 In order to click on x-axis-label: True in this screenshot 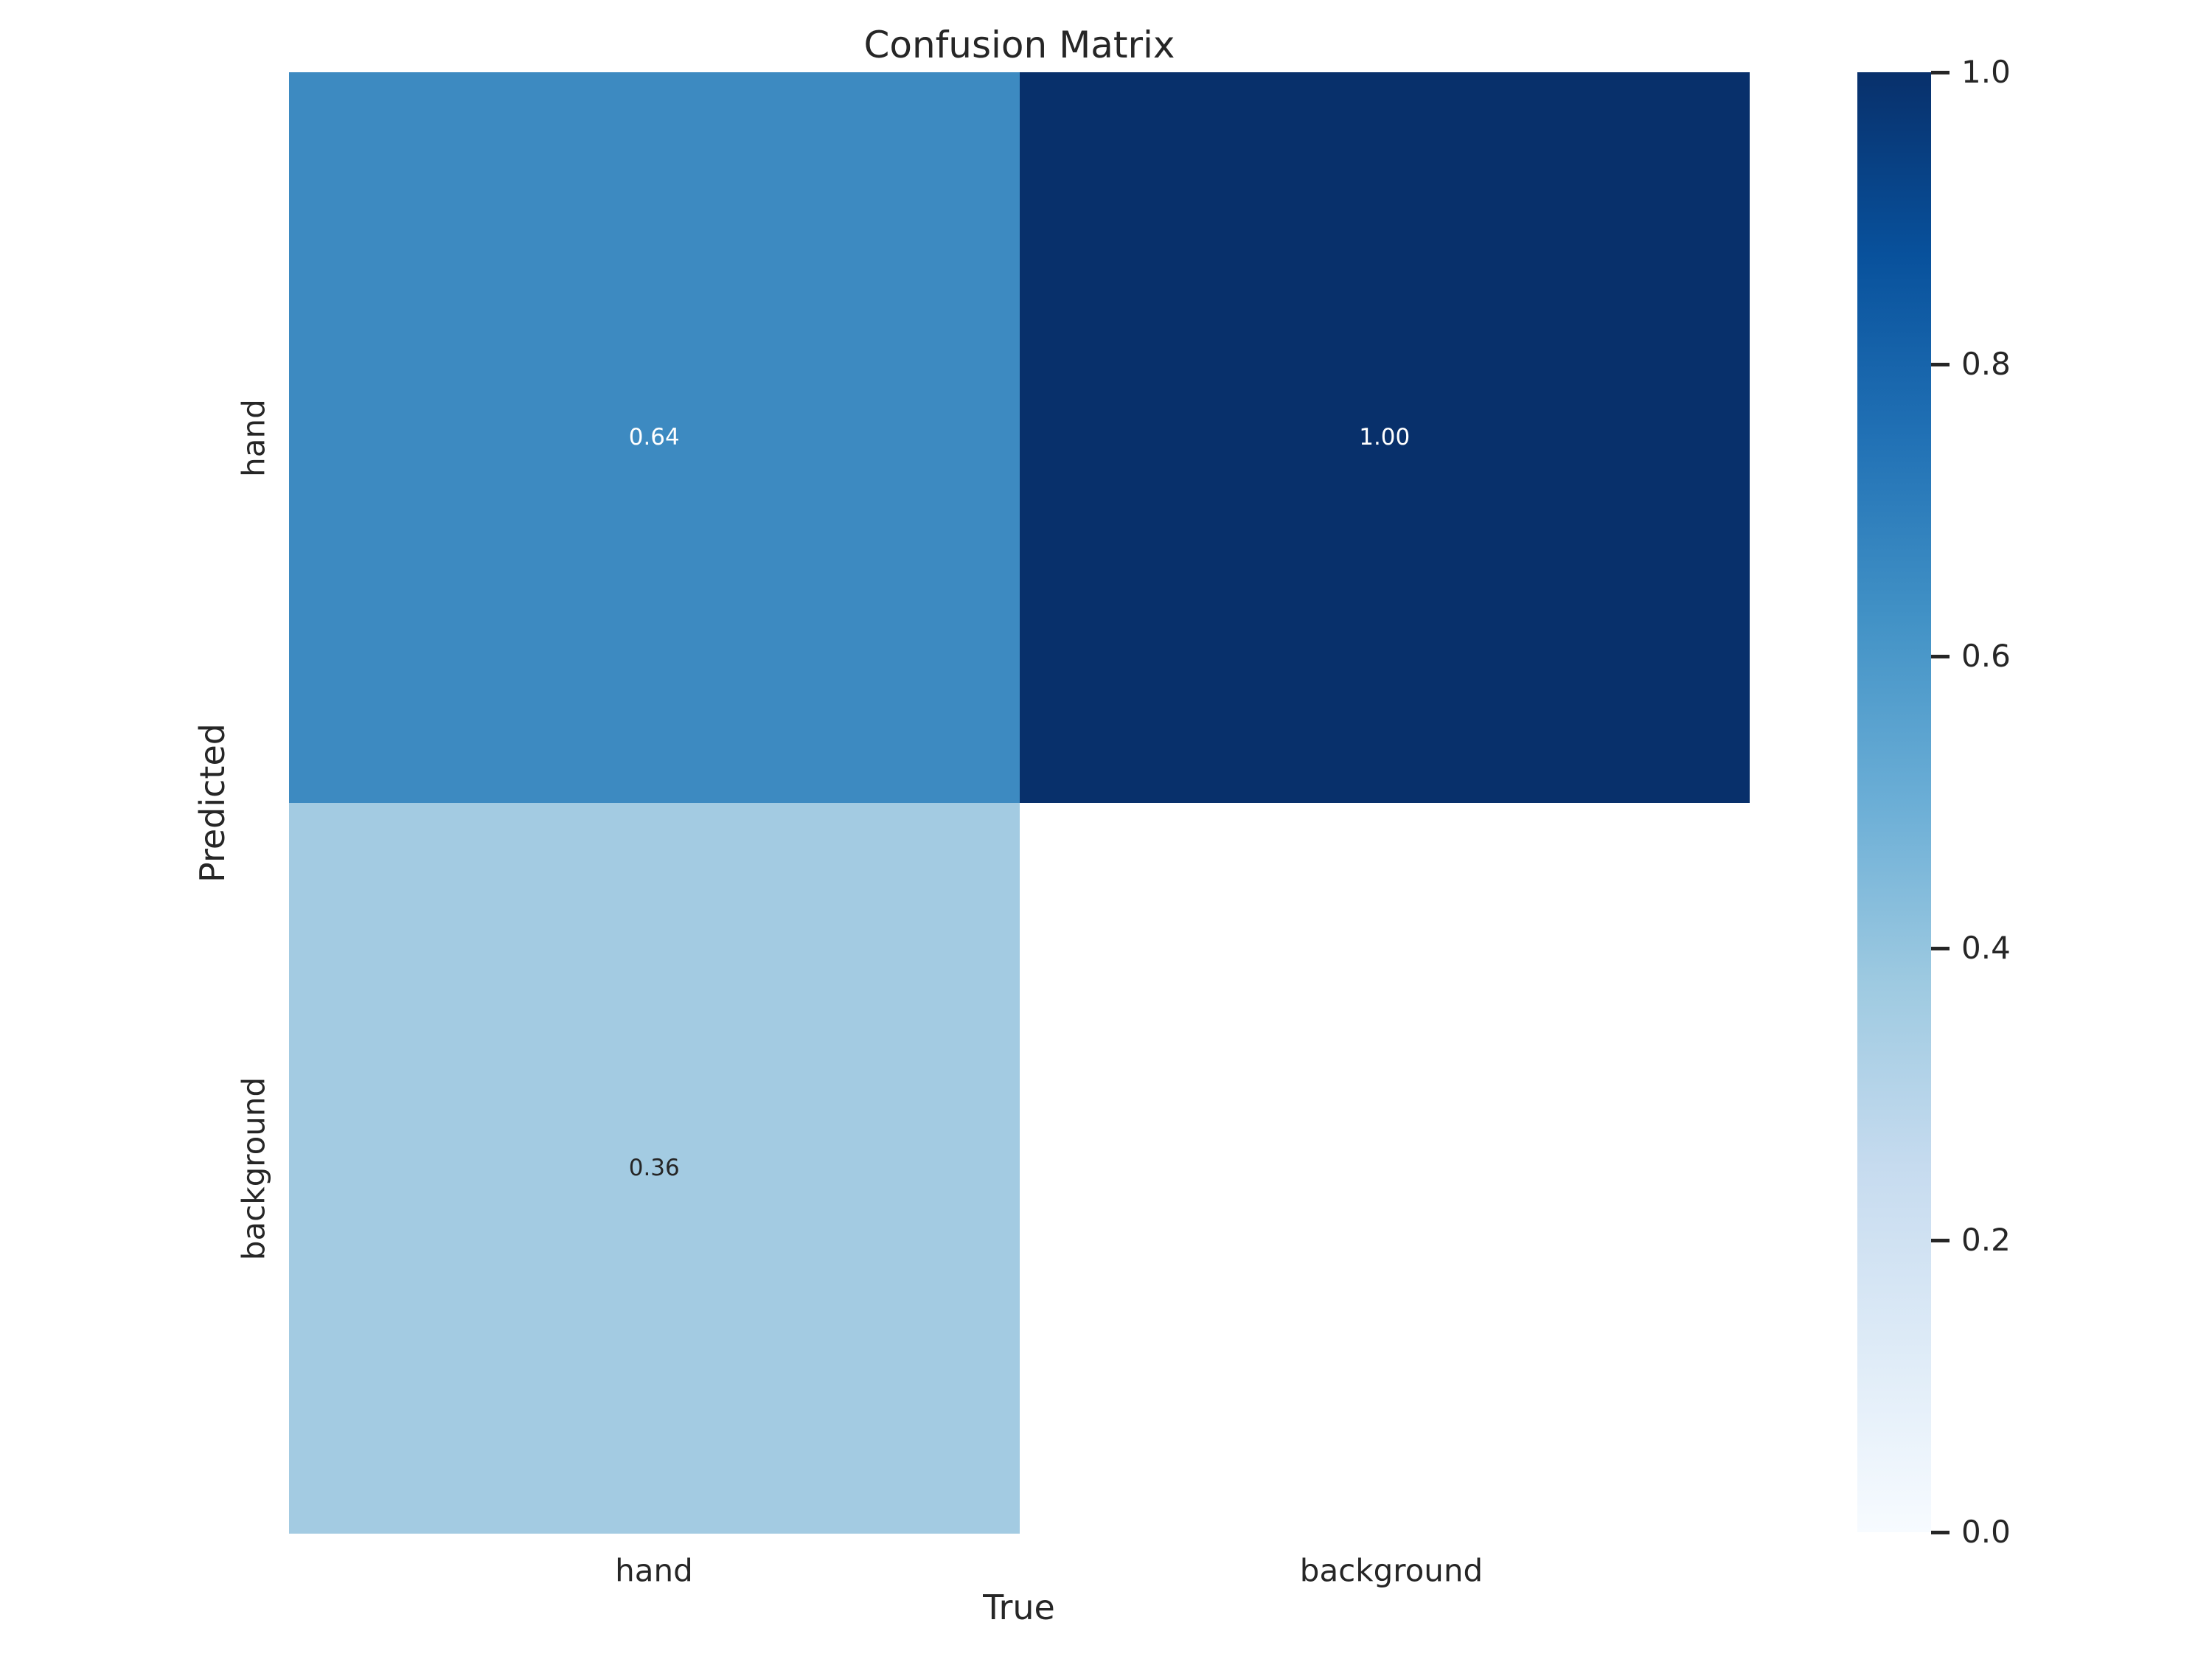, I will do `click(1019, 1607)`.